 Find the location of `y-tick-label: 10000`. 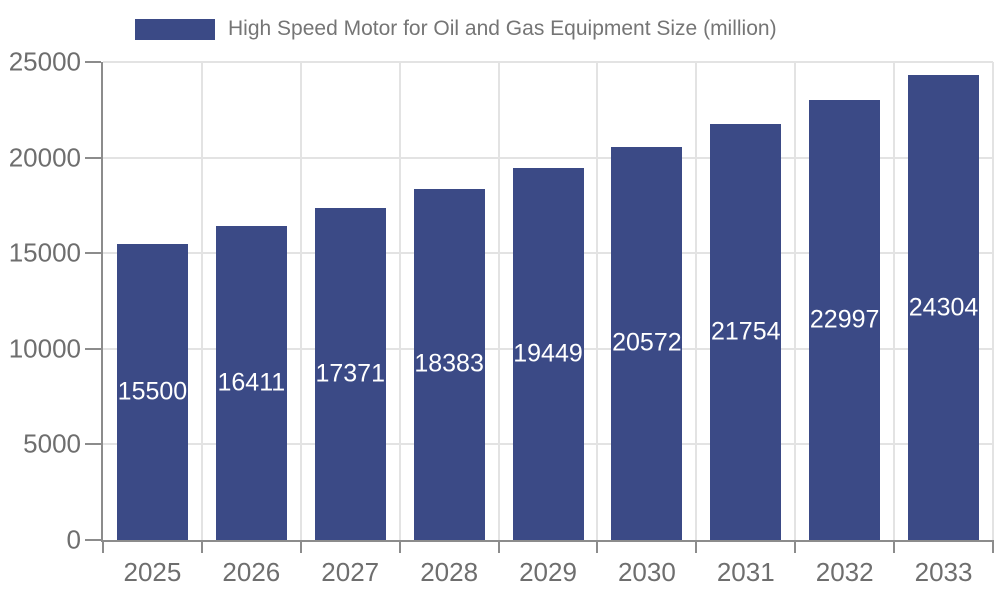

y-tick-label: 10000 is located at coordinates (44, 348).